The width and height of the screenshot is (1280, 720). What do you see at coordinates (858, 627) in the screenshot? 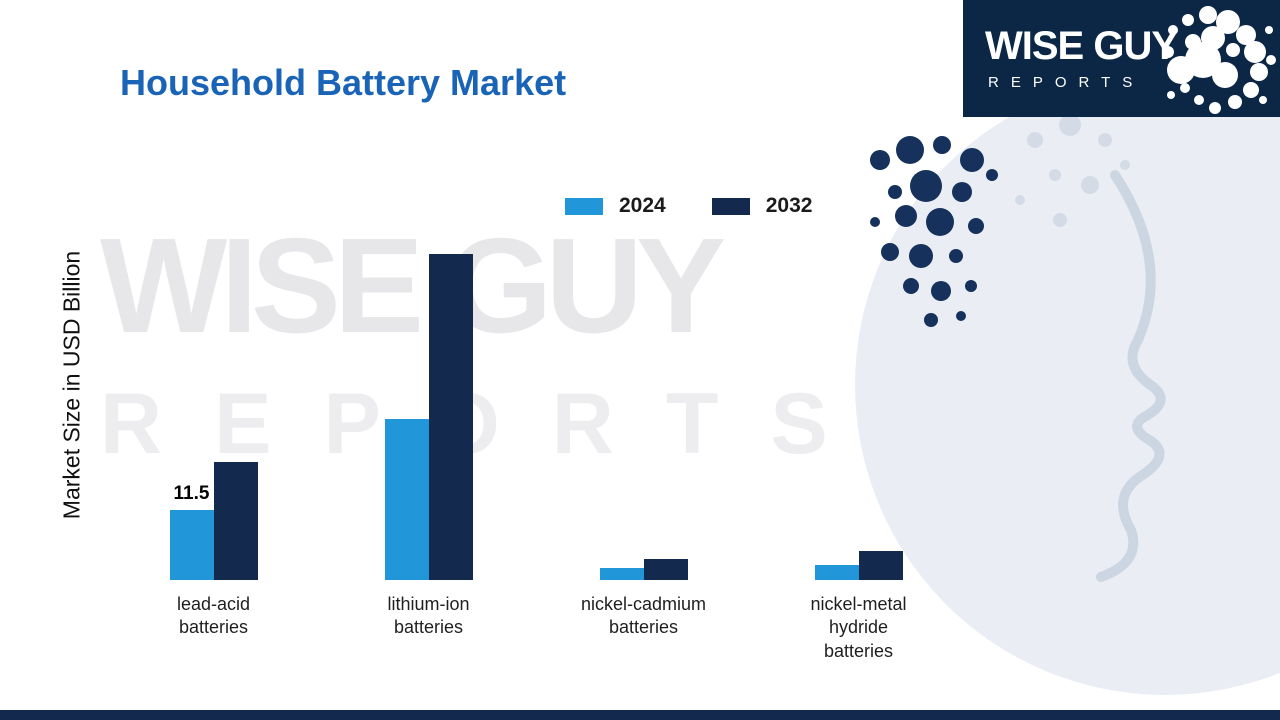
I see `category-label: nickel-metal hydride batteries` at bounding box center [858, 627].